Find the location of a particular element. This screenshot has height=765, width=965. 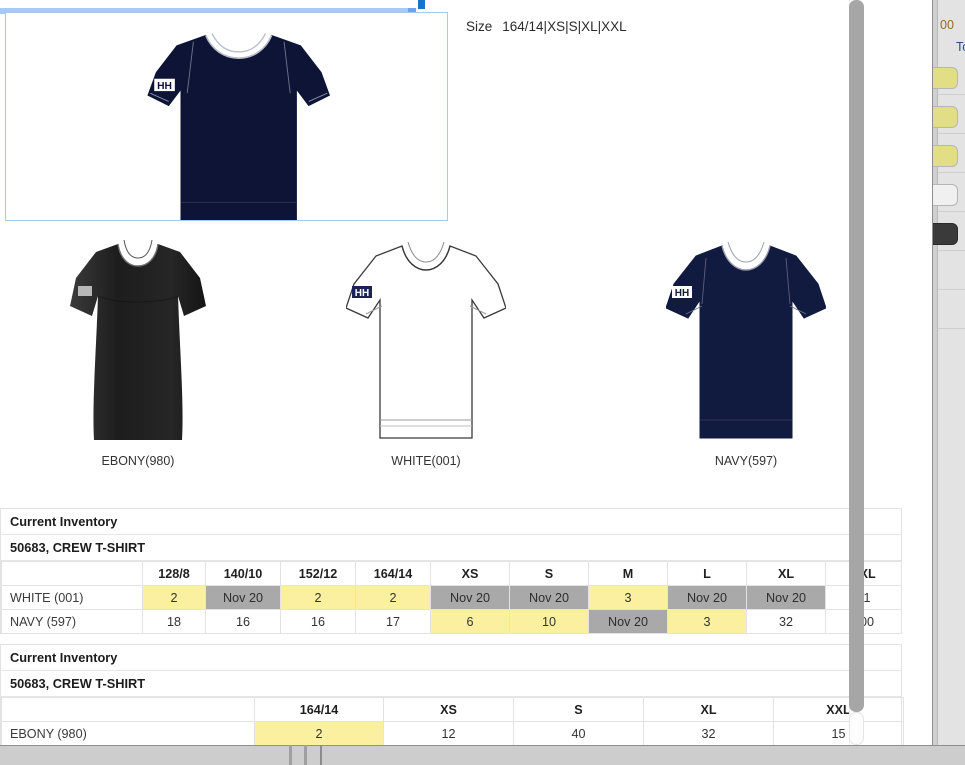

vertical-scrollbar-track-end is located at coordinates (856, 728).